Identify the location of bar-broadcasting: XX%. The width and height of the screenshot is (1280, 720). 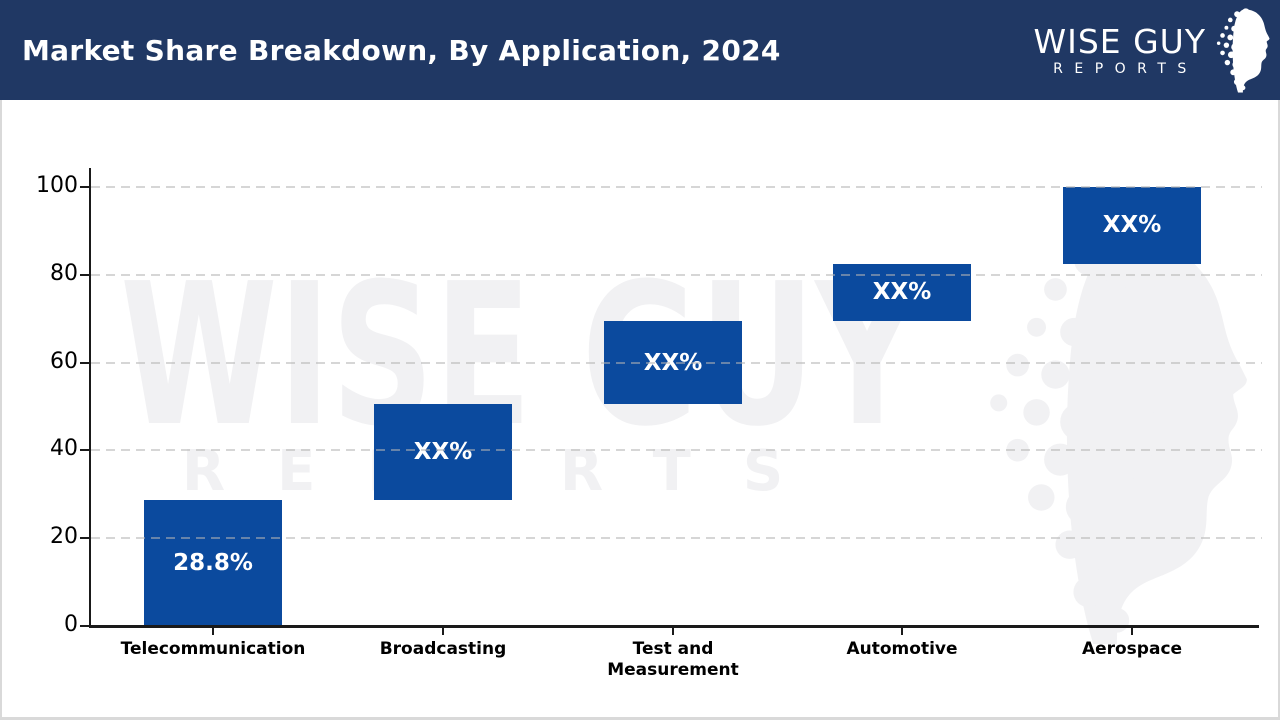
(443, 452).